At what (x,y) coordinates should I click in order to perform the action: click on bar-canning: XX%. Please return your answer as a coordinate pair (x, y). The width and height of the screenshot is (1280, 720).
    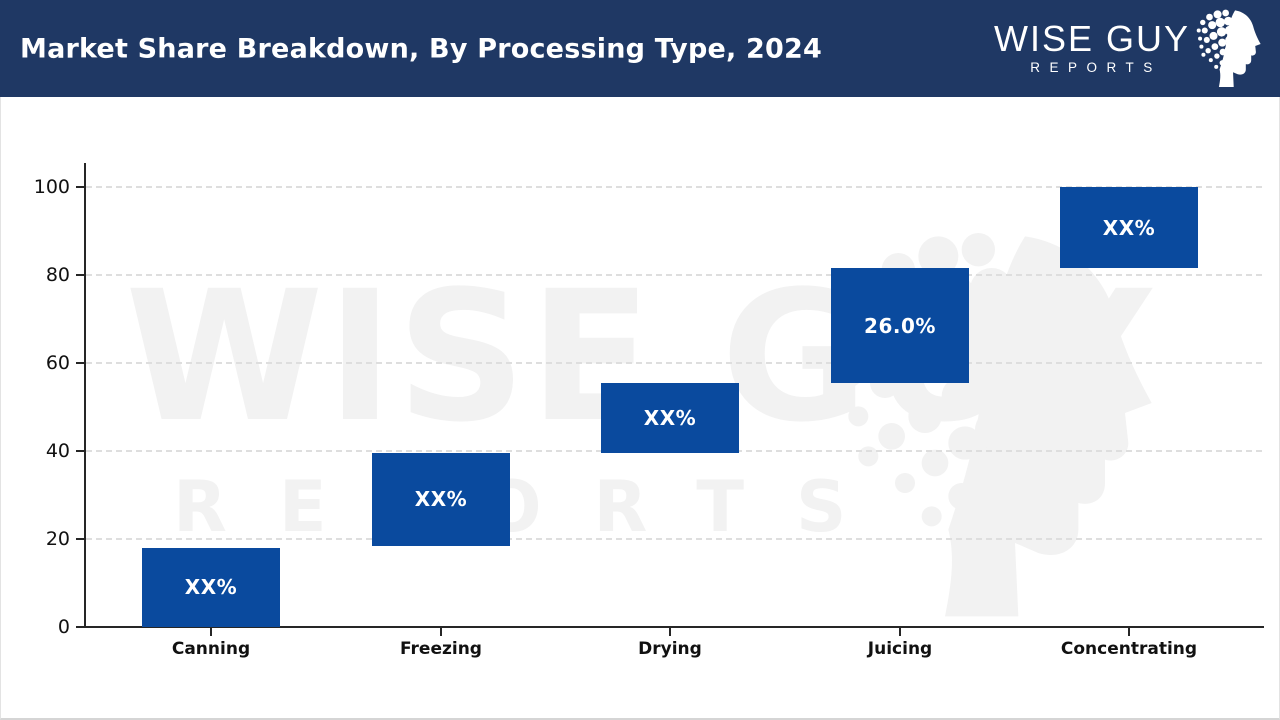
    Looking at the image, I should click on (211, 587).